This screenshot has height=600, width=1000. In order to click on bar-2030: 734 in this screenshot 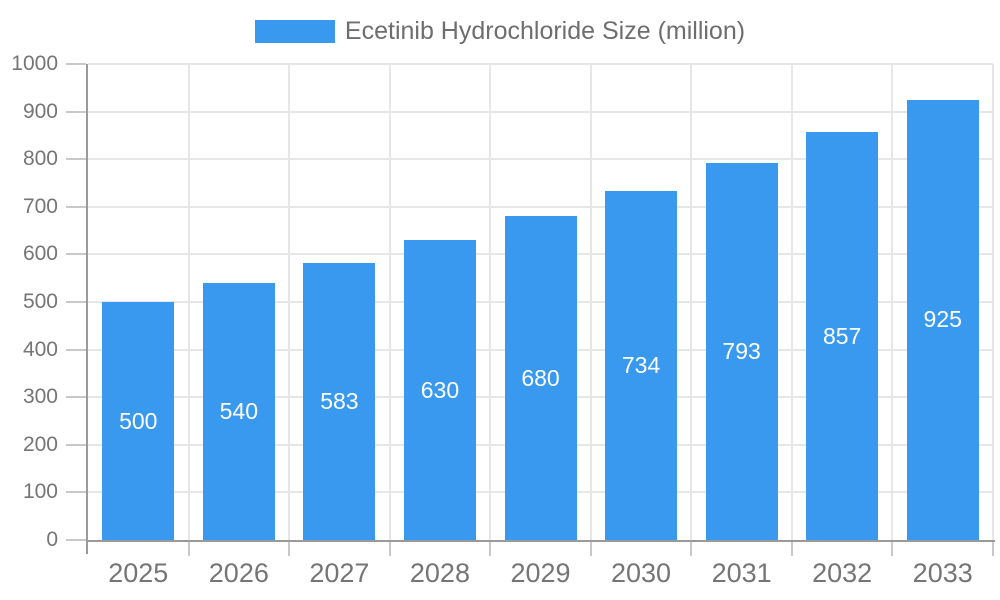, I will do `click(641, 365)`.